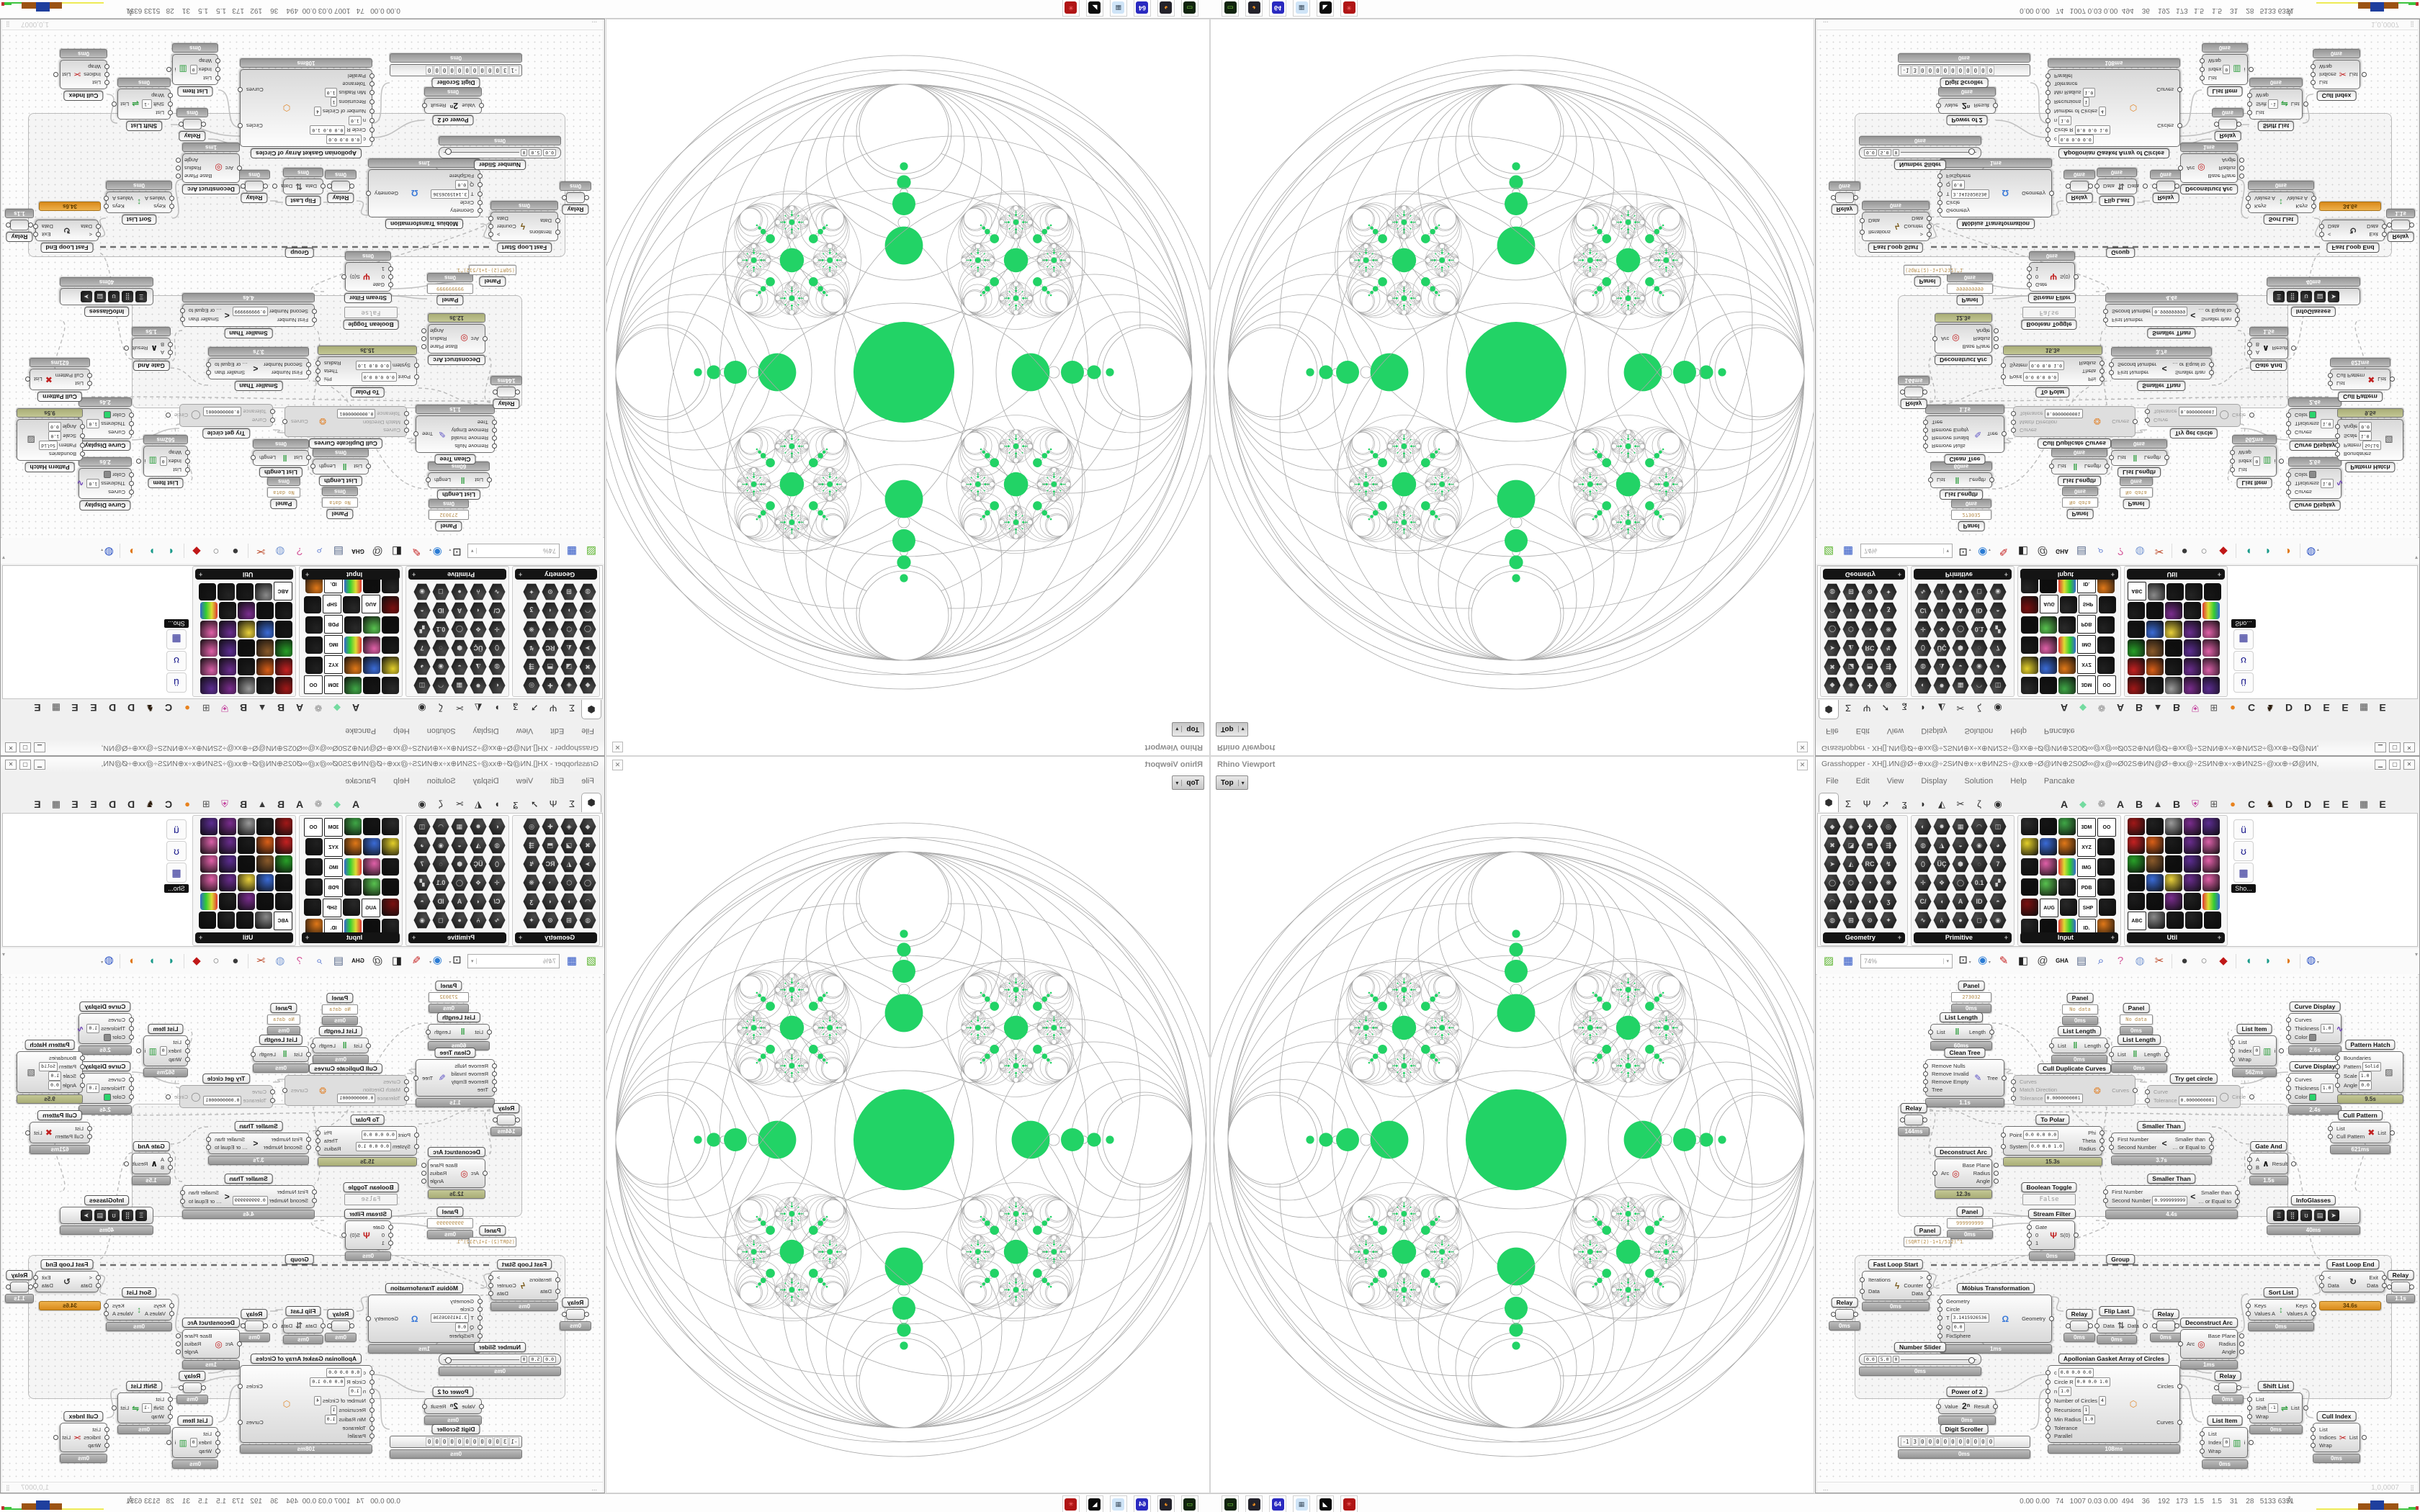 This screenshot has height=1512, width=2420. Describe the element at coordinates (1166, 8) in the screenshot. I see `firefox-icon: ◕` at that location.